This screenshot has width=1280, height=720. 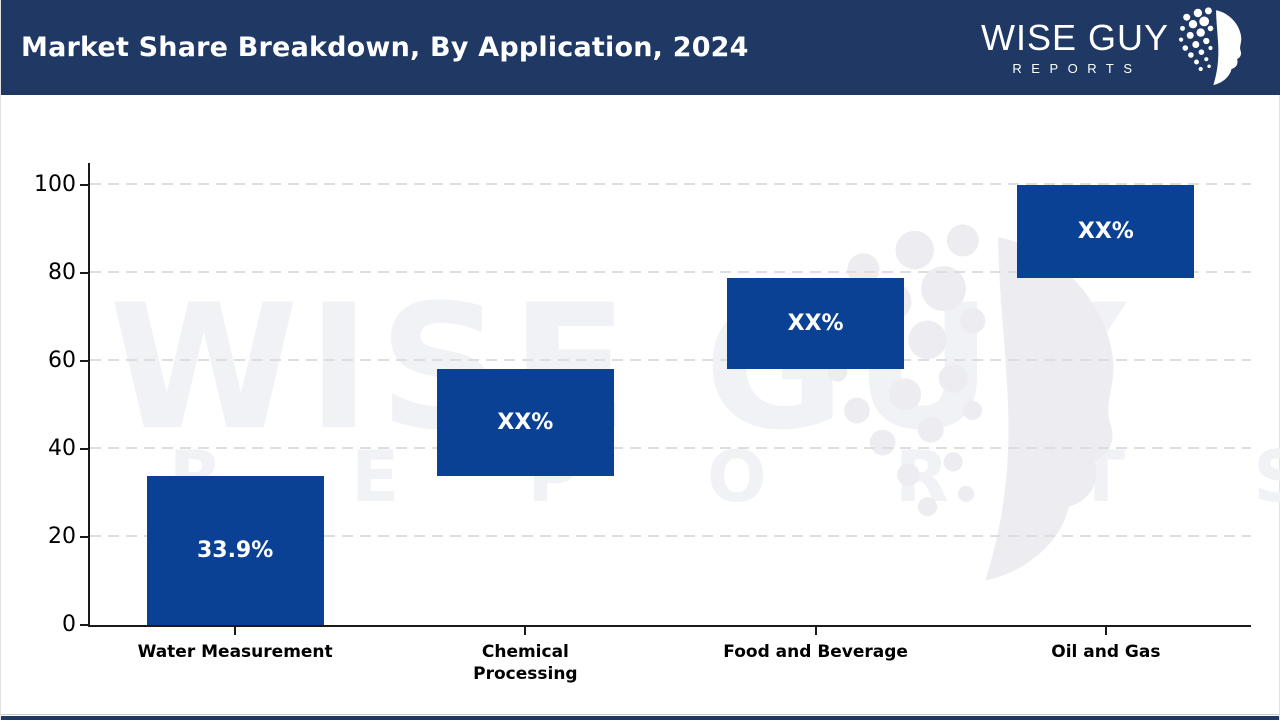 What do you see at coordinates (89, 395) in the screenshot?
I see `y-axis` at bounding box center [89, 395].